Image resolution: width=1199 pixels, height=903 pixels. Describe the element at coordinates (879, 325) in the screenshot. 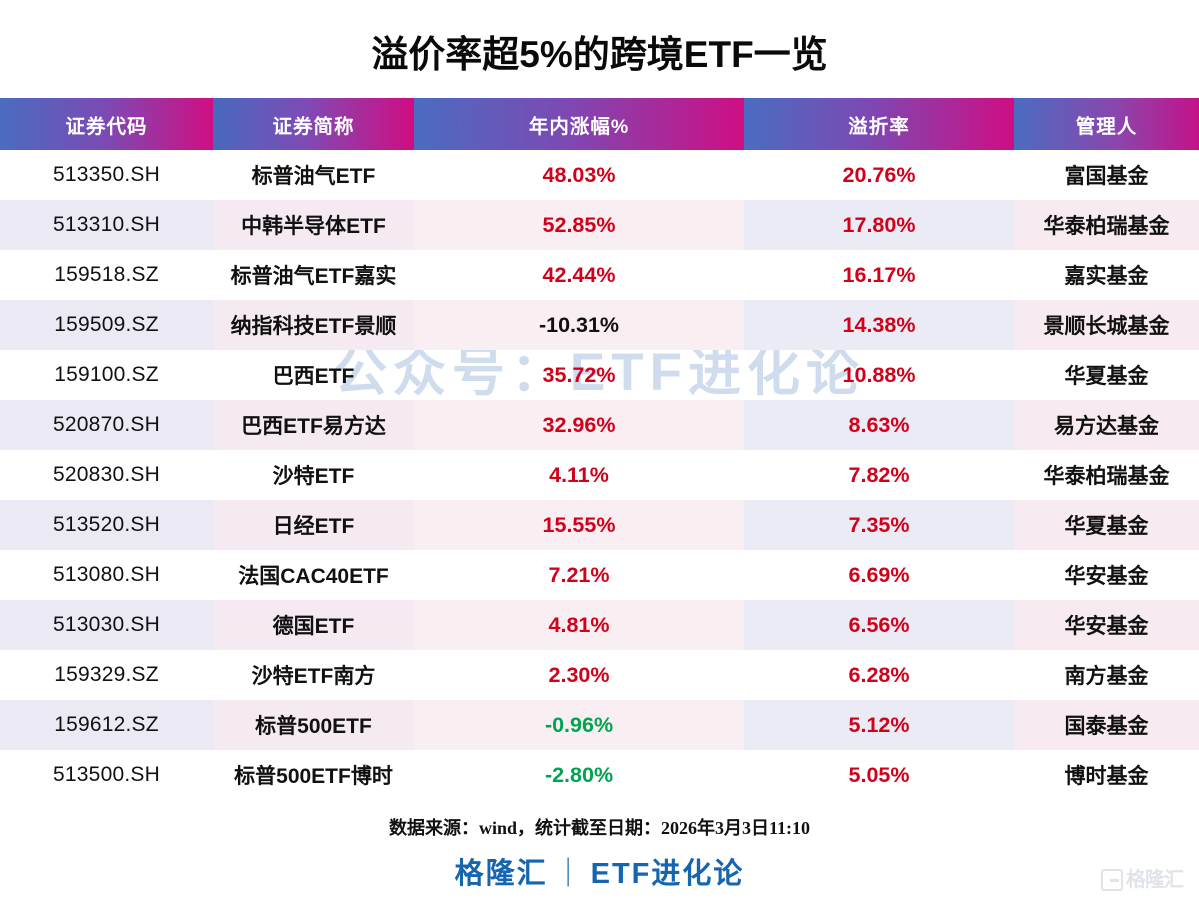

I see `cell-premium-rate: 14.38%` at that location.